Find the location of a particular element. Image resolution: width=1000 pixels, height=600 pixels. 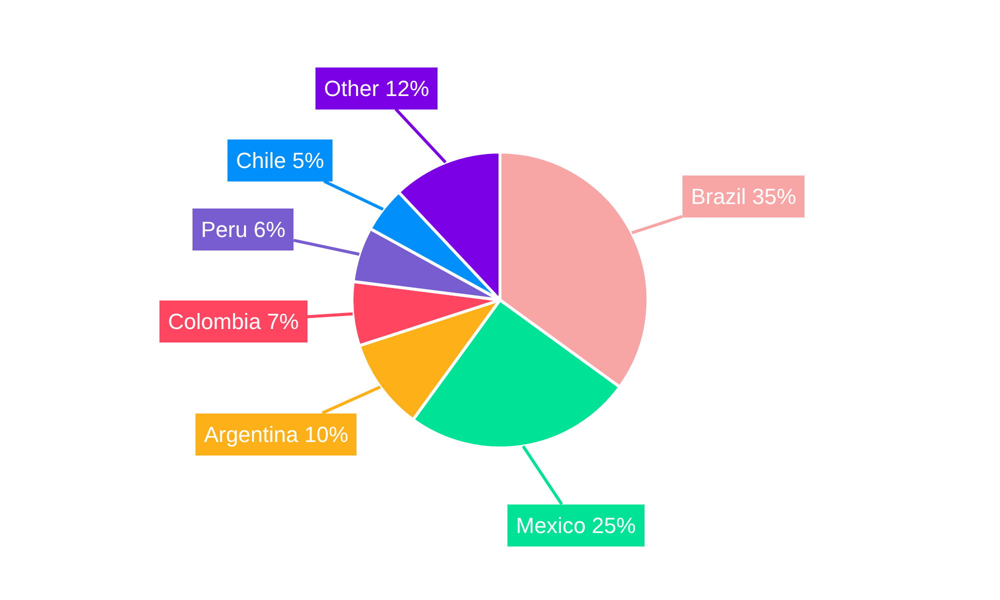

slice-label: Mexico 25% is located at coordinates (576, 525).